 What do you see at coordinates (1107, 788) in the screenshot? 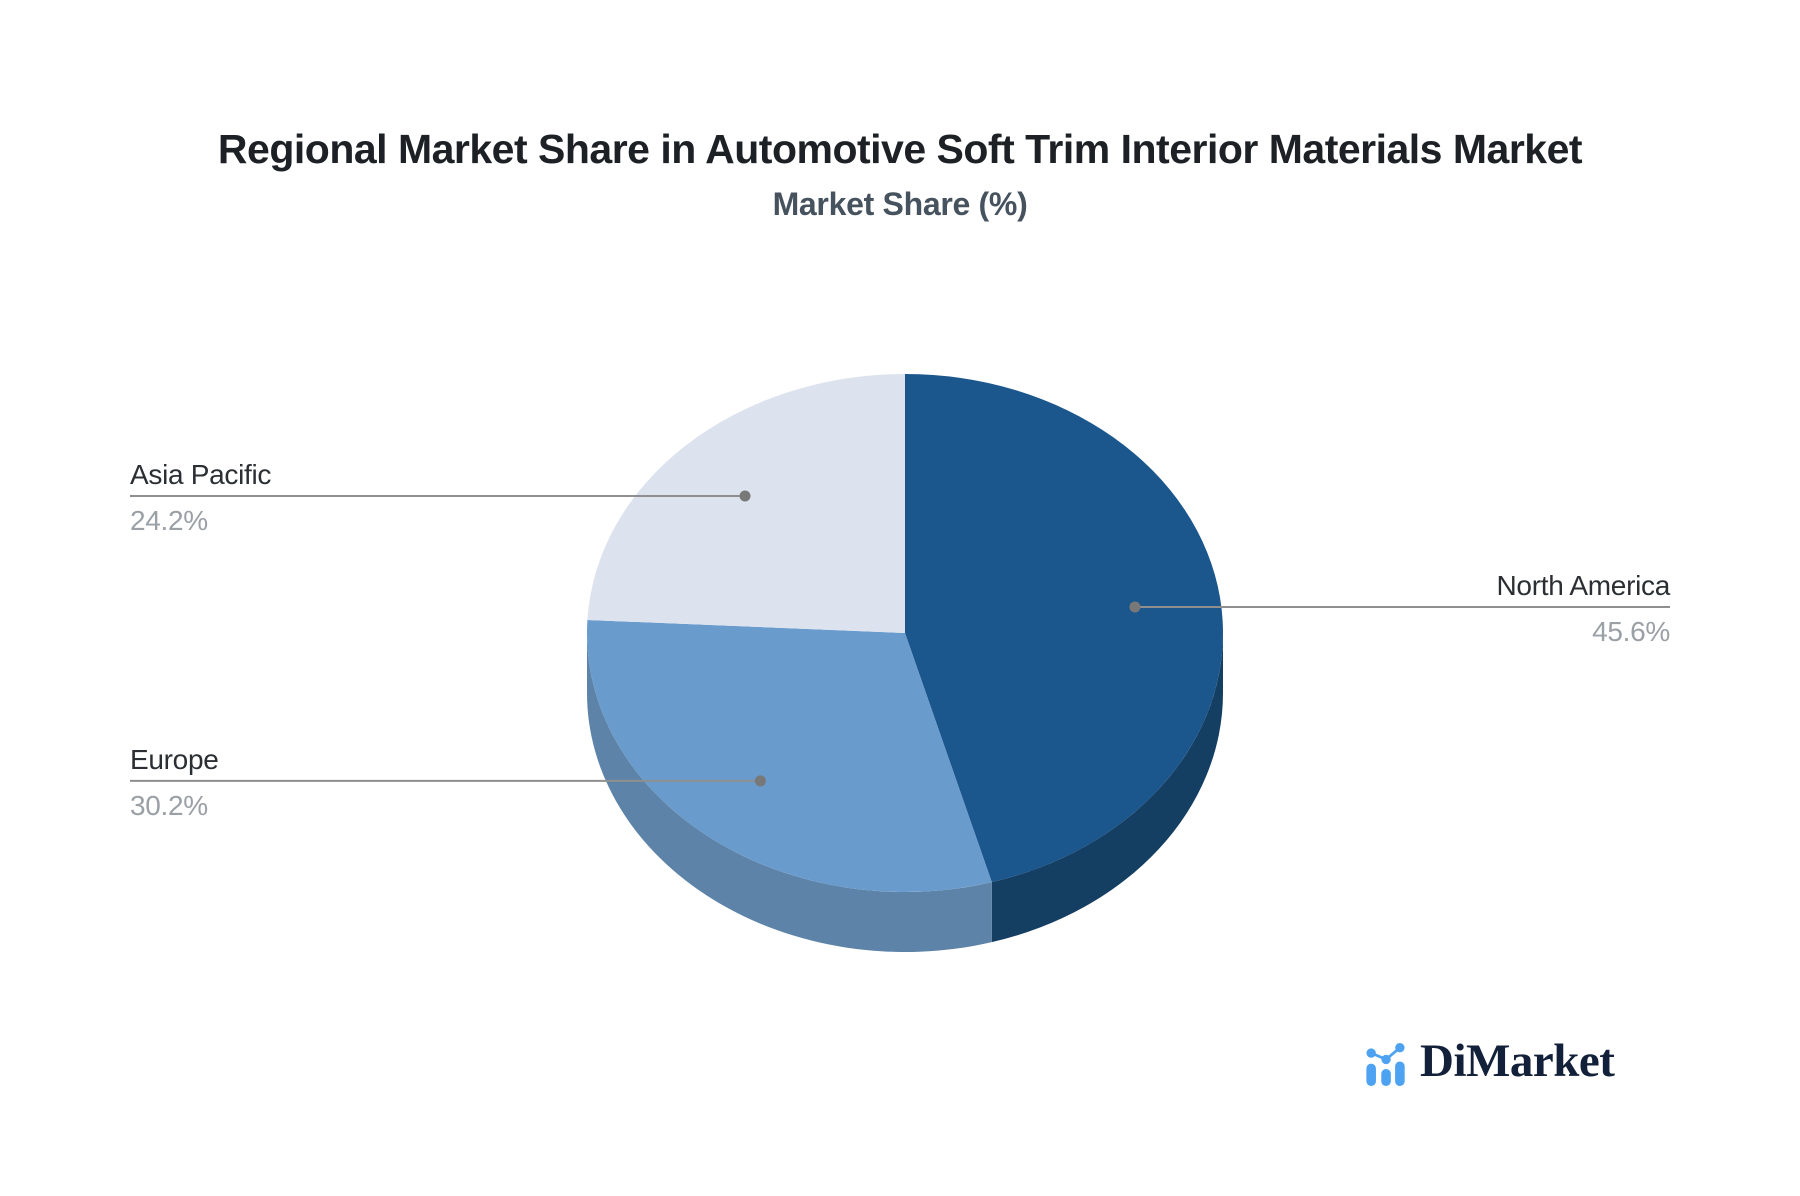
I see `pie-slice-side-north-america` at bounding box center [1107, 788].